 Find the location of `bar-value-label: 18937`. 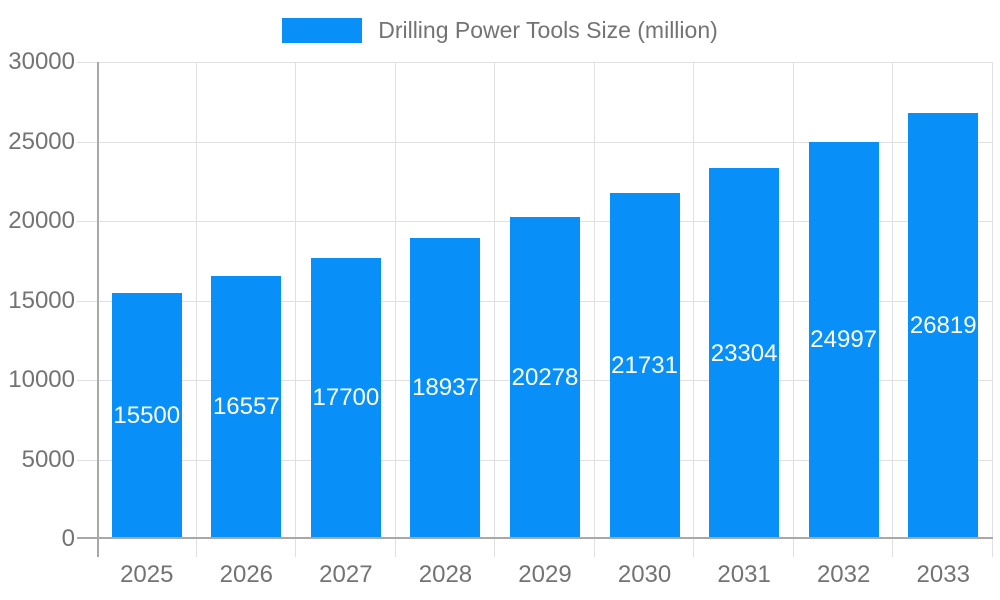

bar-value-label: 18937 is located at coordinates (445, 388).